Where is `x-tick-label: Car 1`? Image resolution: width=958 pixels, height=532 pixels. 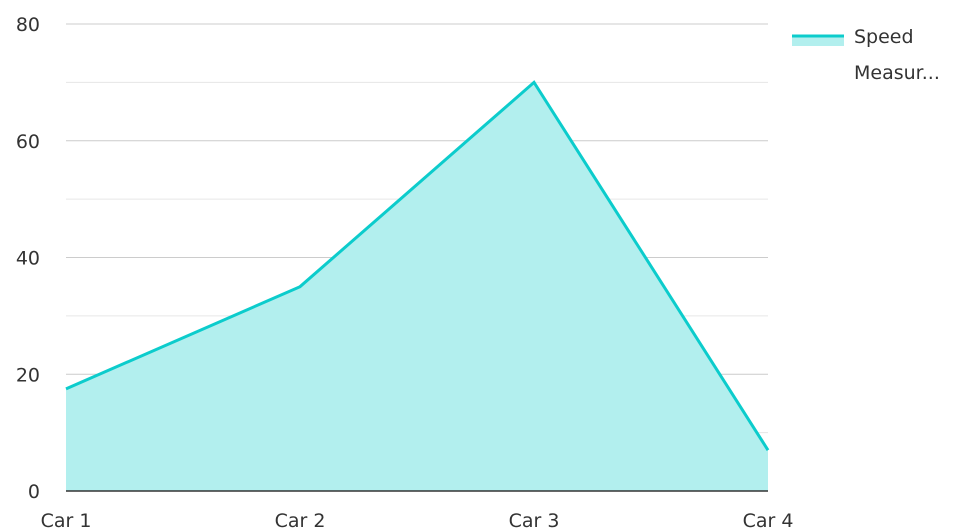
x-tick-label: Car 1 is located at coordinates (66, 521).